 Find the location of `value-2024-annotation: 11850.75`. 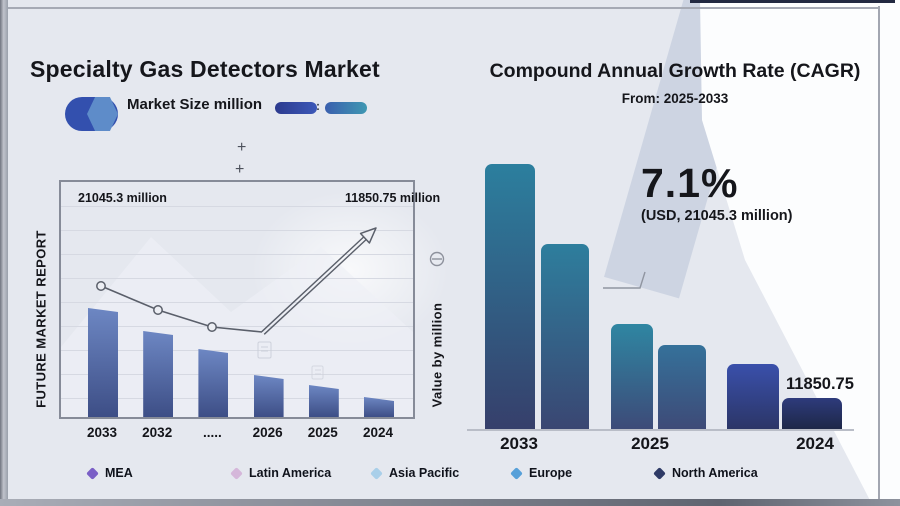

value-2024-annotation: 11850.75 is located at coordinates (820, 384).